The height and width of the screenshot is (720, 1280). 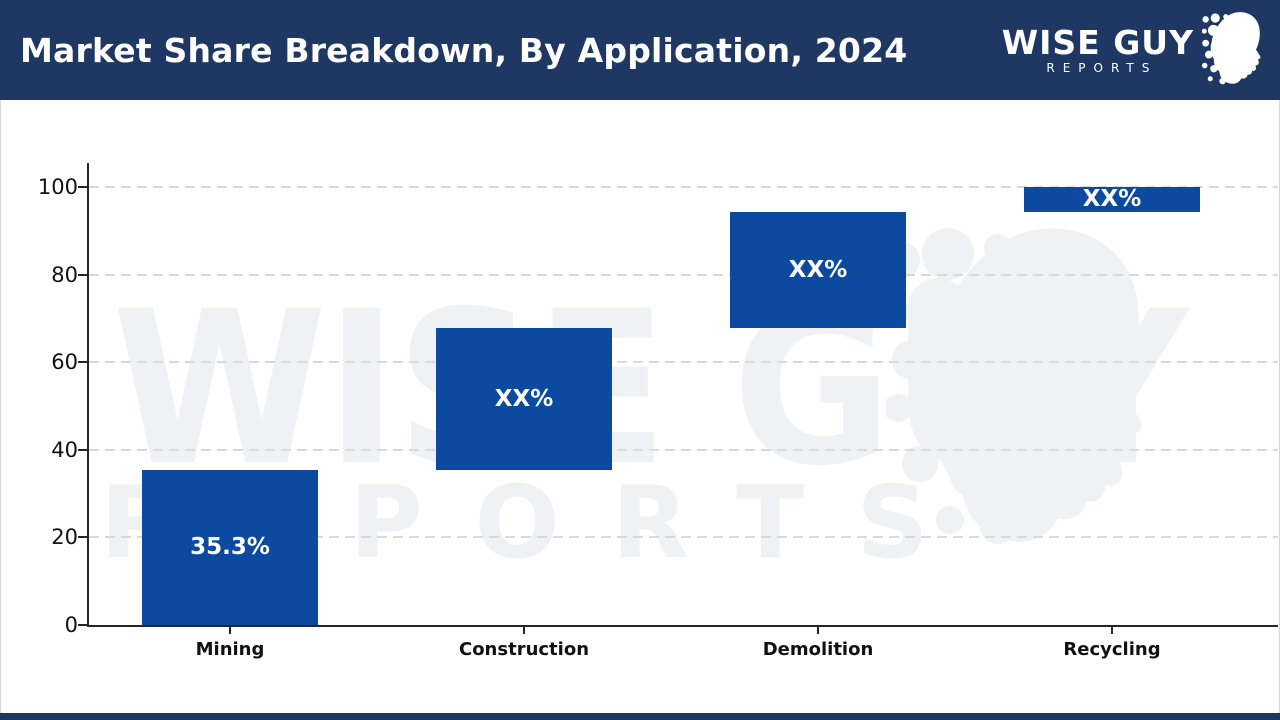 What do you see at coordinates (524, 649) in the screenshot?
I see `x-category-label-construction: Construction` at bounding box center [524, 649].